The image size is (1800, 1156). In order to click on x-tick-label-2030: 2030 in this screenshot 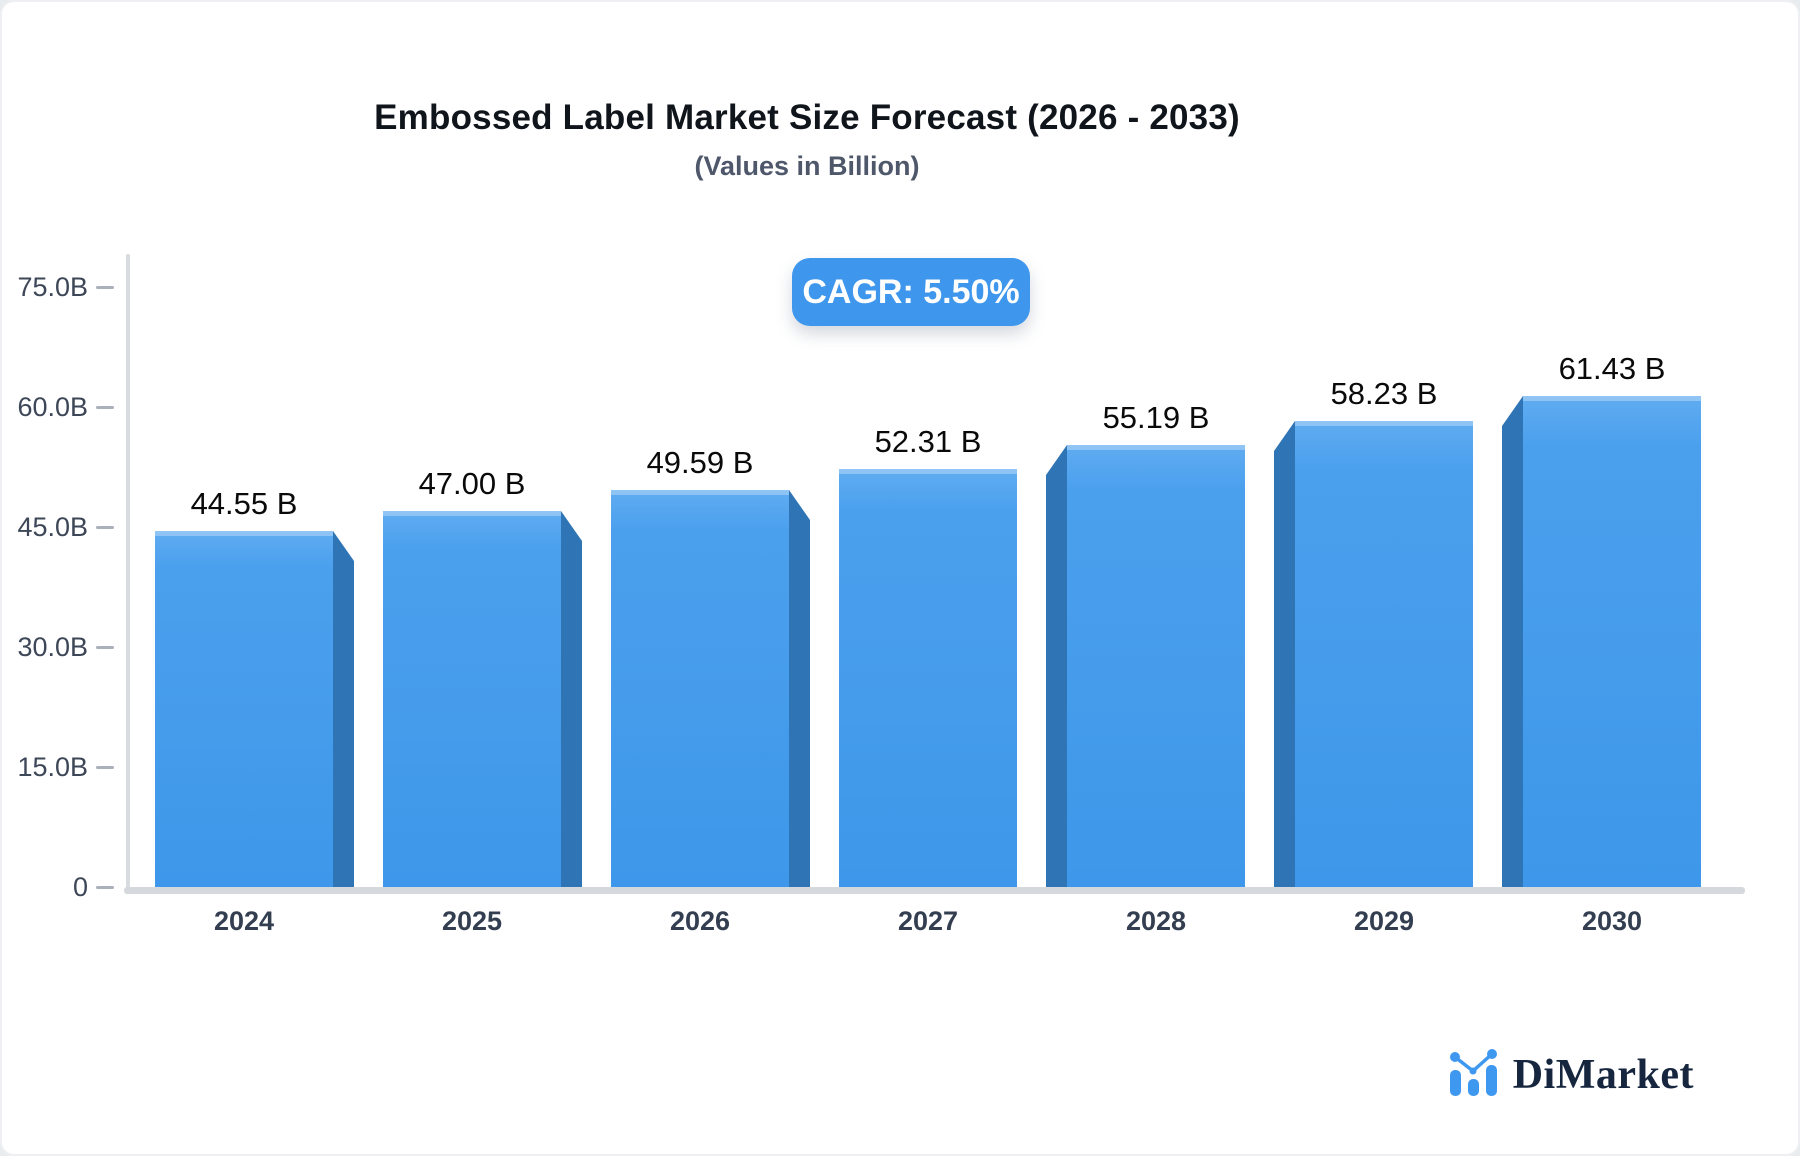, I will do `click(1612, 921)`.